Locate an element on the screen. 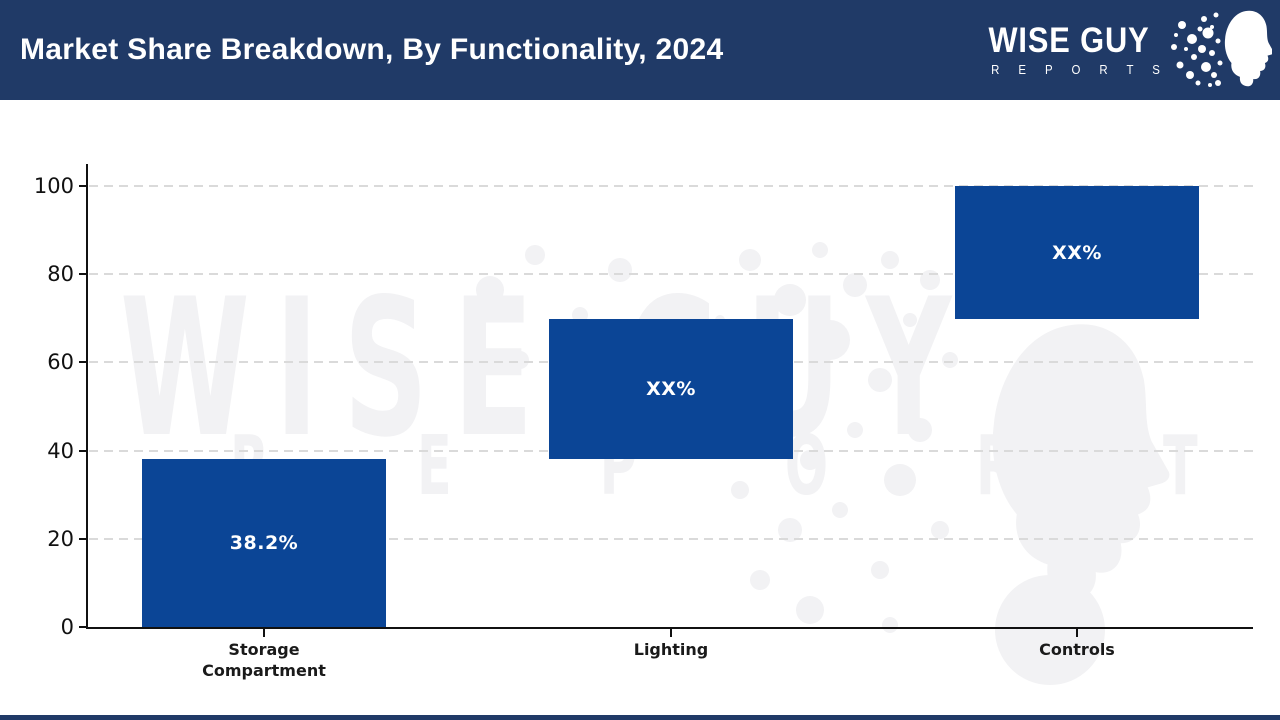 The height and width of the screenshot is (720, 1280). y-tick-label-100: 100 is located at coordinates (53, 186).